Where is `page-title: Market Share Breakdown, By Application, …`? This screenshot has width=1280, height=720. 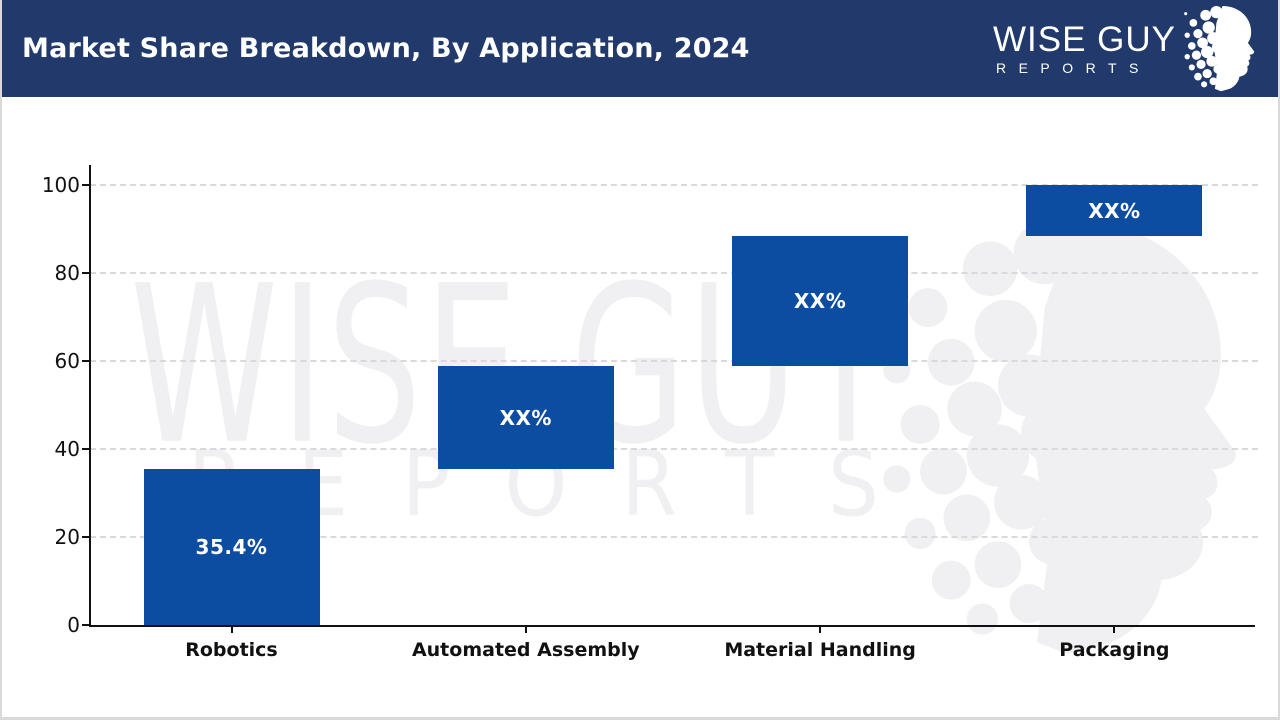 page-title: Market Share Breakdown, By Application, … is located at coordinates (386, 48).